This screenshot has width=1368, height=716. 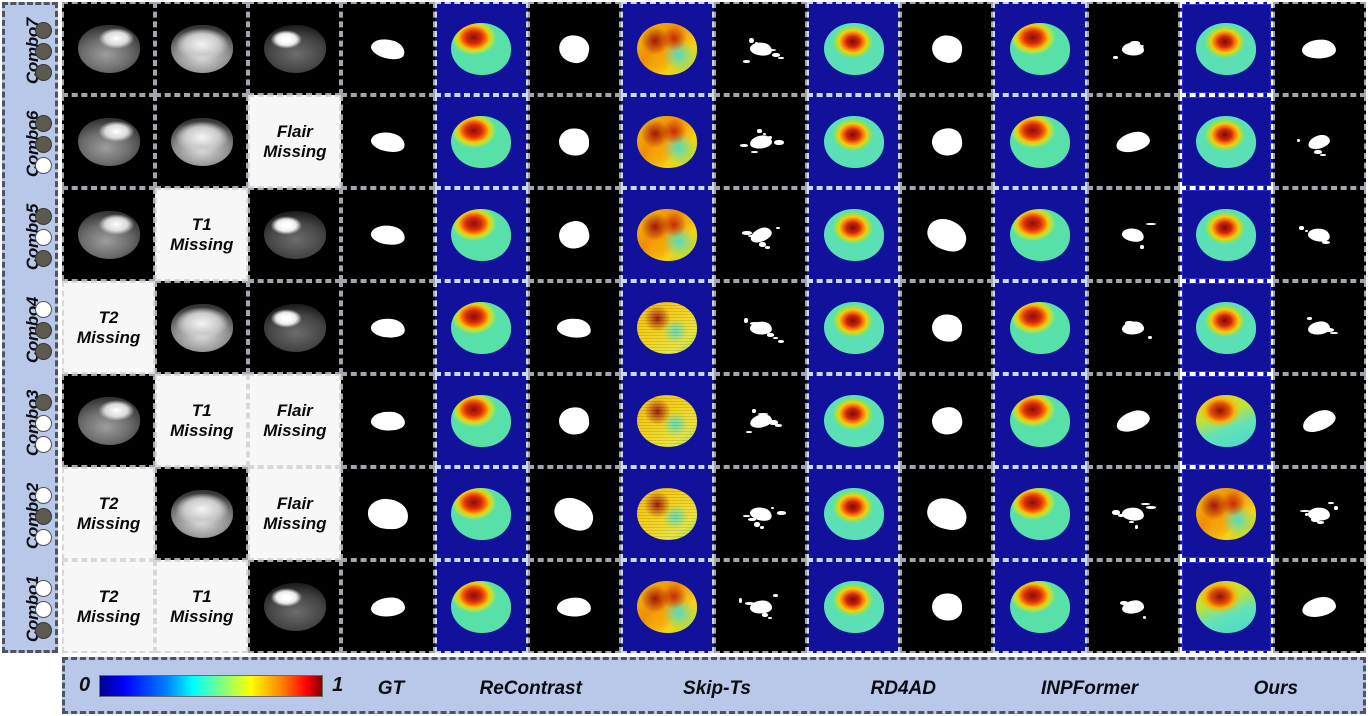 What do you see at coordinates (43, 402) in the screenshot?
I see `modality-dot-t2-on` at bounding box center [43, 402].